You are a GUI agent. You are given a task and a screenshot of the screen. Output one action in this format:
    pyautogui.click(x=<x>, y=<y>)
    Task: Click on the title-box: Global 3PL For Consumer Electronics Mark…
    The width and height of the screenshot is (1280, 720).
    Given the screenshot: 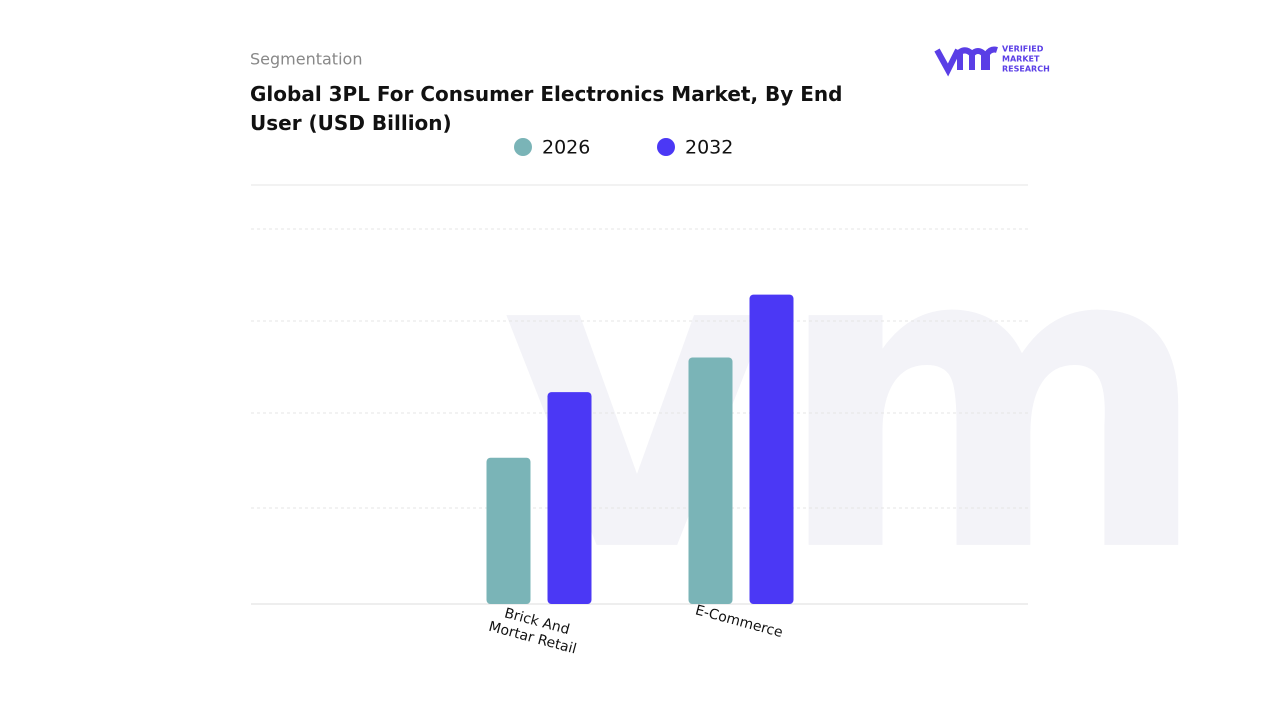 What is the action you would take?
    pyautogui.click(x=546, y=108)
    